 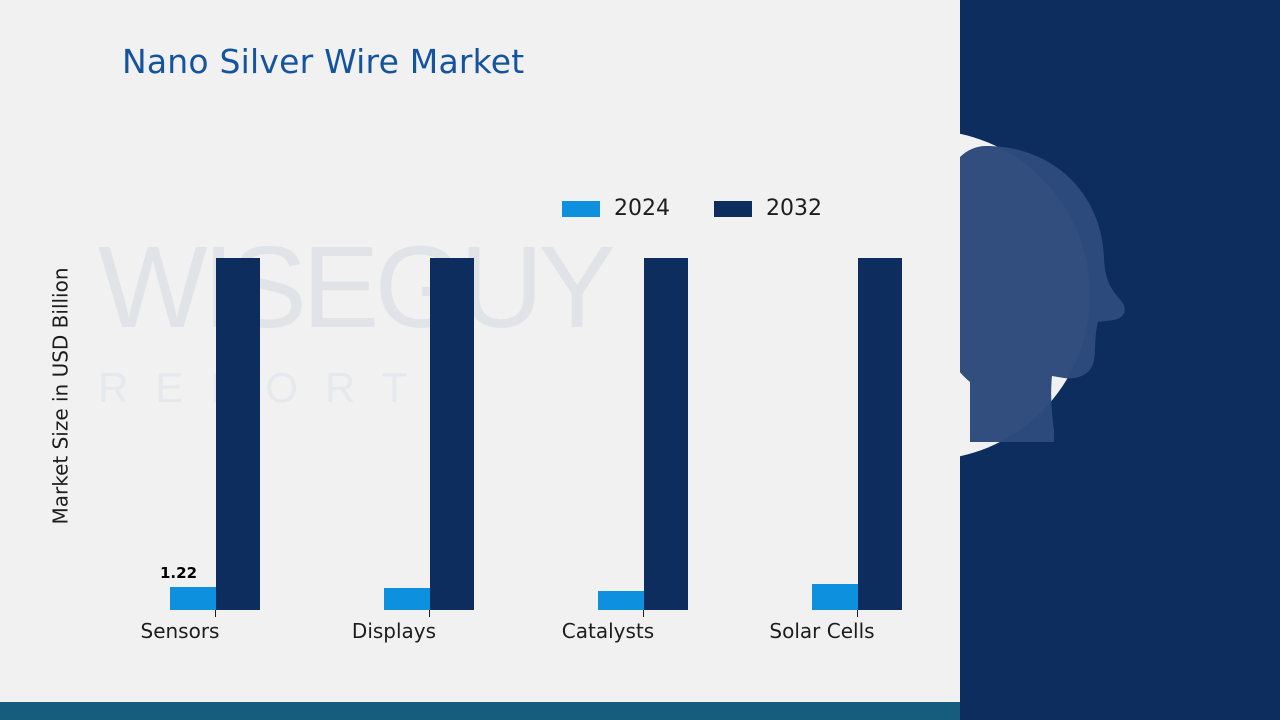 What do you see at coordinates (179, 573) in the screenshot?
I see `bar-data-label: 1.22` at bounding box center [179, 573].